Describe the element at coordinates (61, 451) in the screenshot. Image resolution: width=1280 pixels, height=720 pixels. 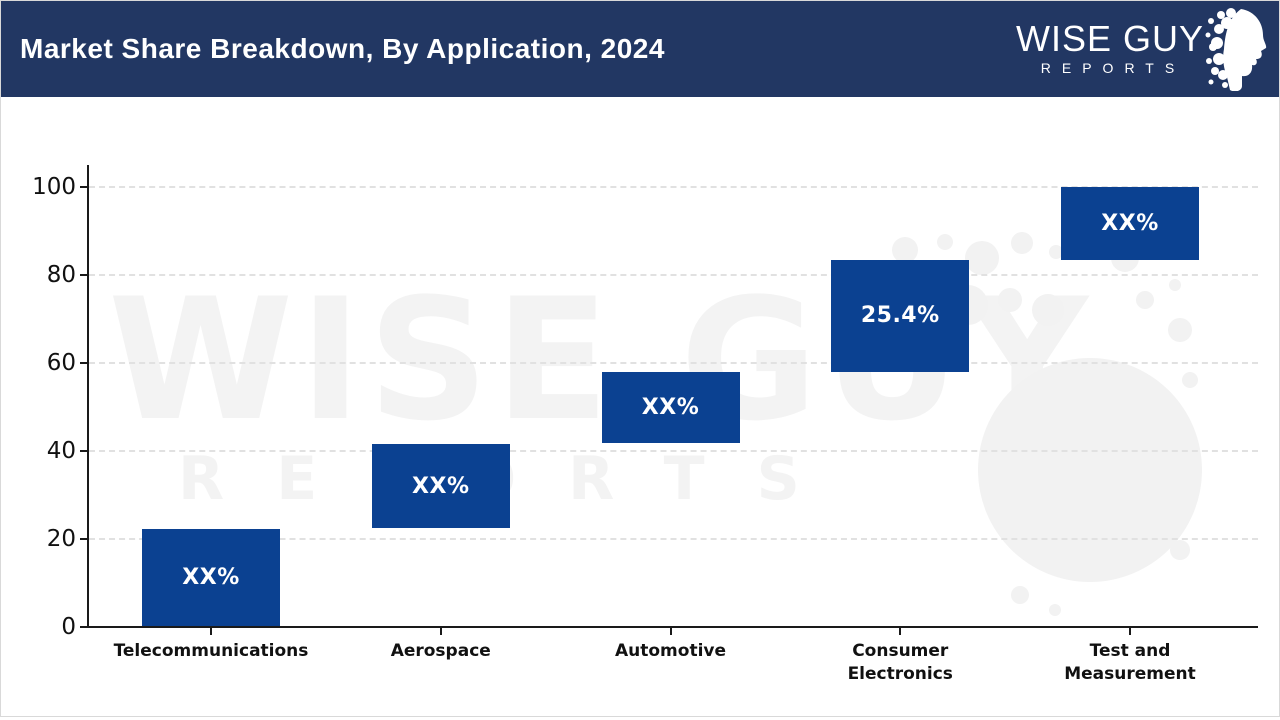
I see `y-tick-label-40: 40` at that location.